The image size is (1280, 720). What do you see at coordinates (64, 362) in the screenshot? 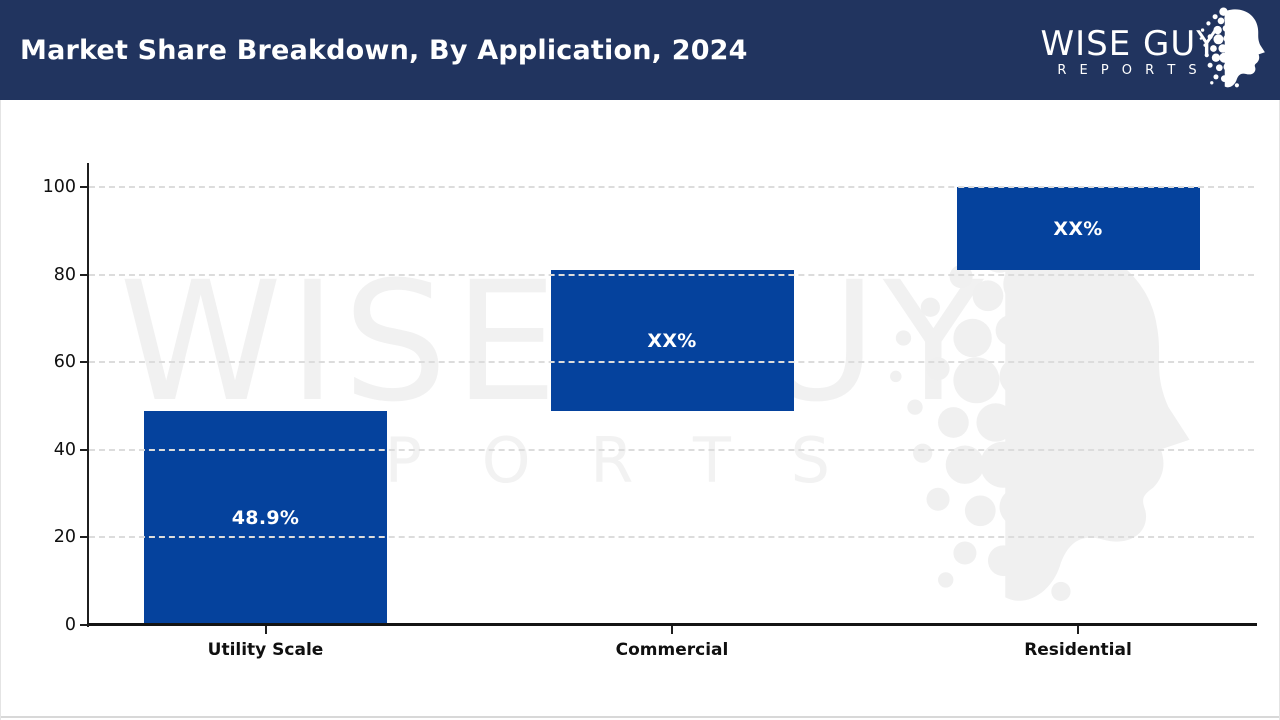
I see `y-tick-label: 60` at bounding box center [64, 362].